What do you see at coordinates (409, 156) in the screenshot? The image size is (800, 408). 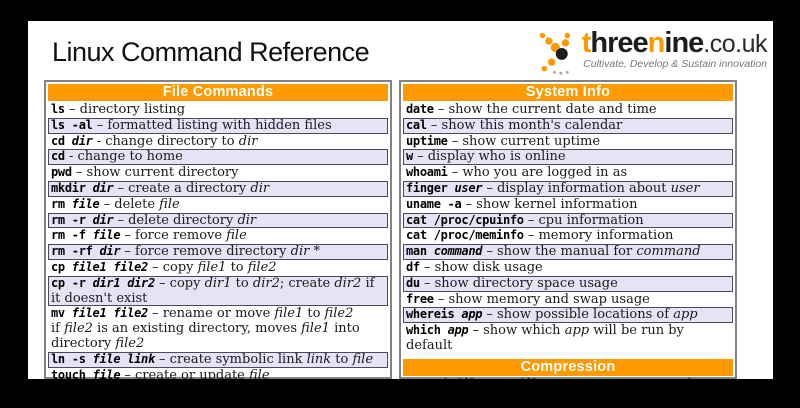 I see `command-text: w` at bounding box center [409, 156].